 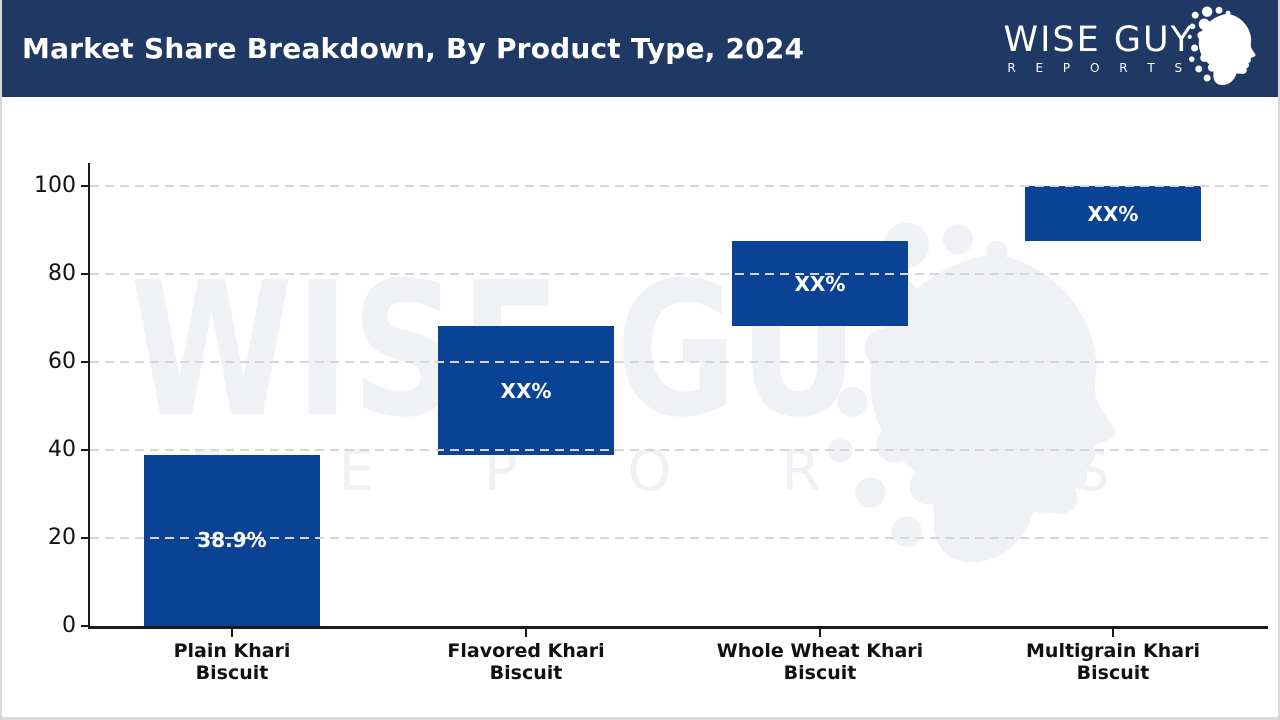 What do you see at coordinates (62, 449) in the screenshot?
I see `y-axis-tick-label: 40` at bounding box center [62, 449].